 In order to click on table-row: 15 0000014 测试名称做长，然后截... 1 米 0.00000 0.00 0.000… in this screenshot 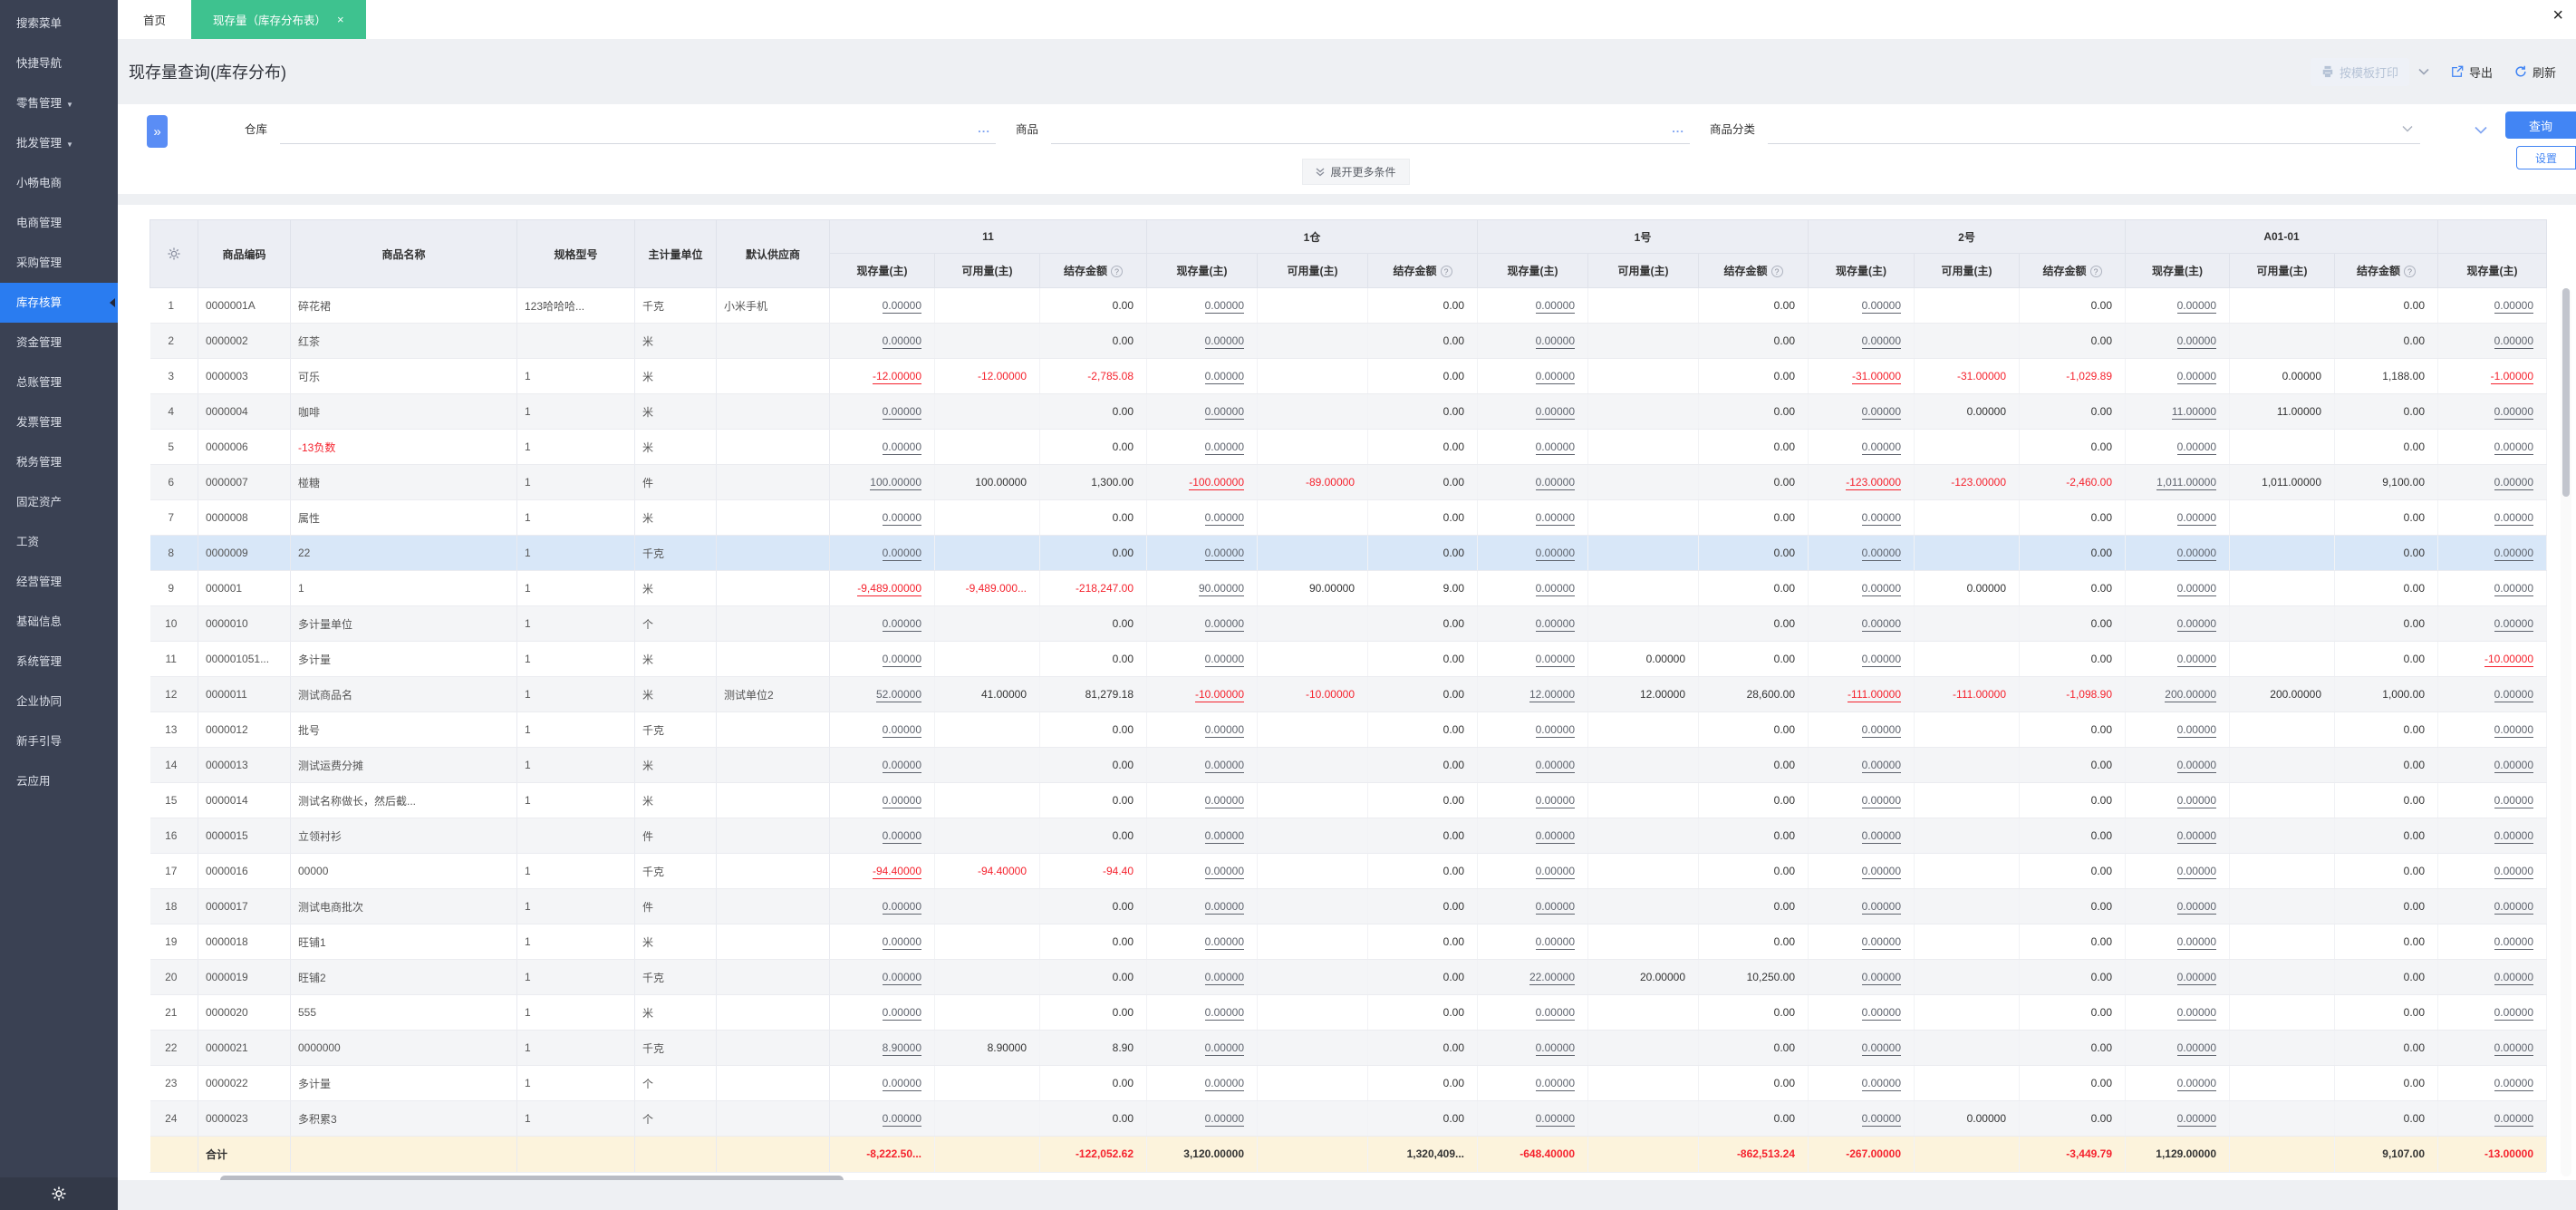, I will do `click(1348, 800)`.